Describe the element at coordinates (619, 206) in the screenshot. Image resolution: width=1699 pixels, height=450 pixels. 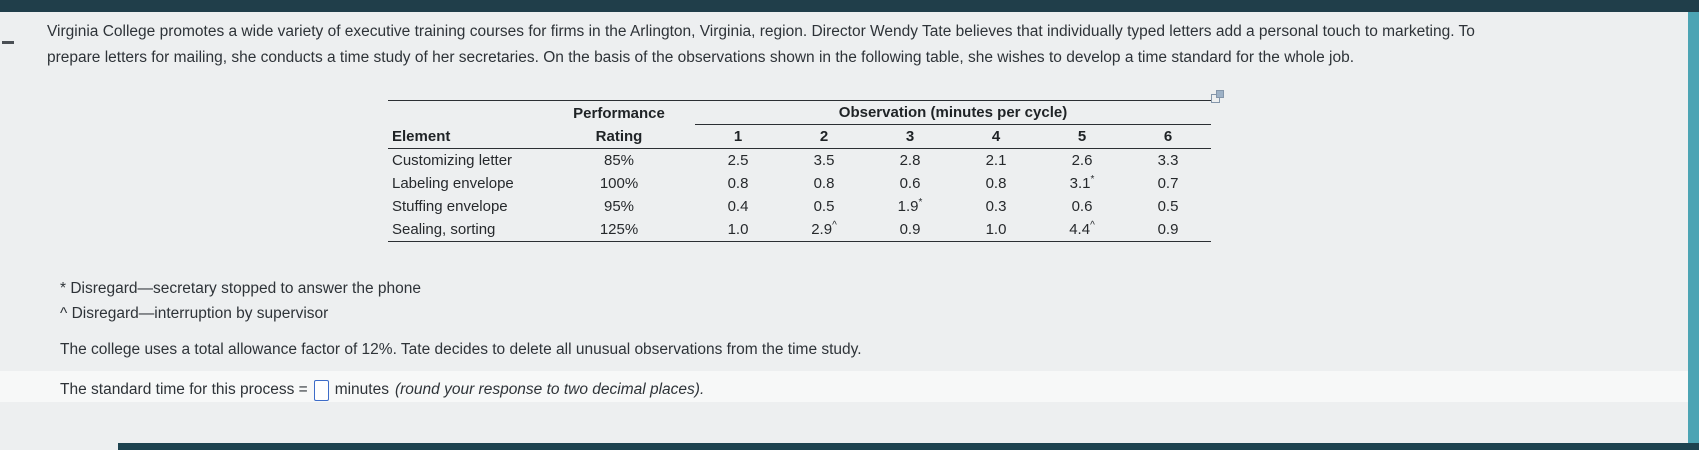
I see `performance-rating: 95%` at that location.